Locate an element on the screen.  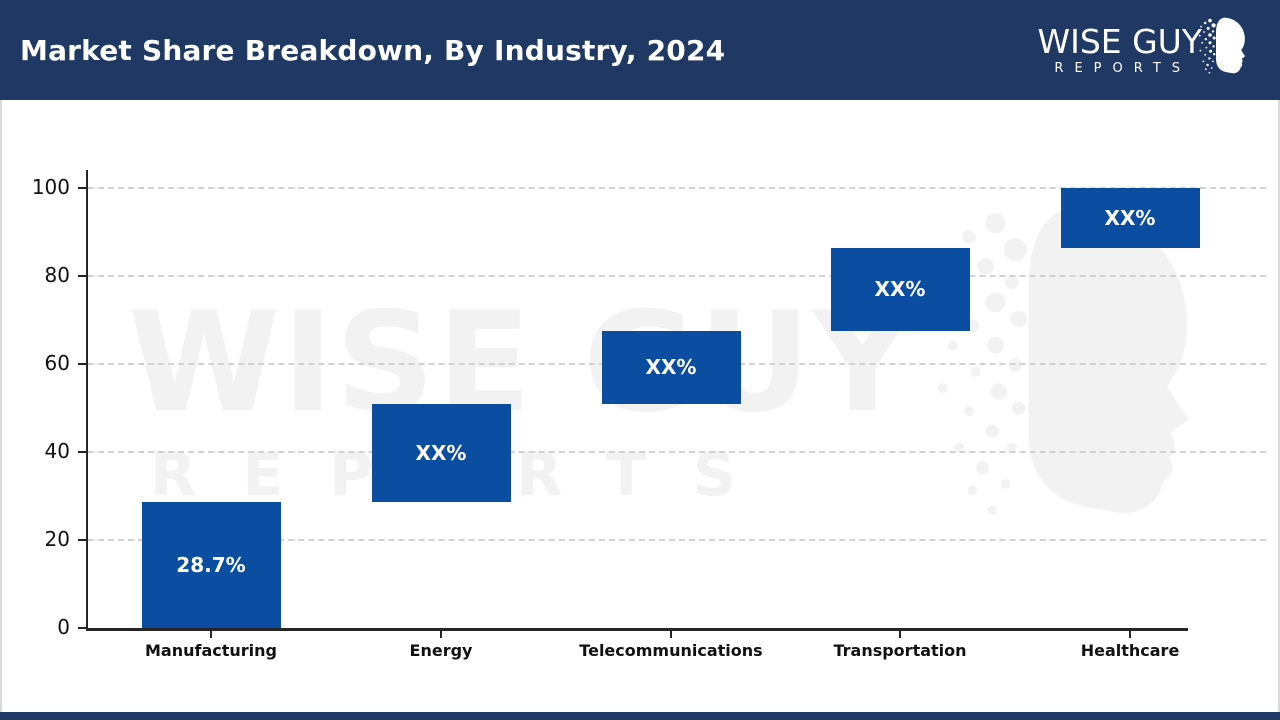
brand-logo: WISE GUY REPORTS is located at coordinates (1149, 50).